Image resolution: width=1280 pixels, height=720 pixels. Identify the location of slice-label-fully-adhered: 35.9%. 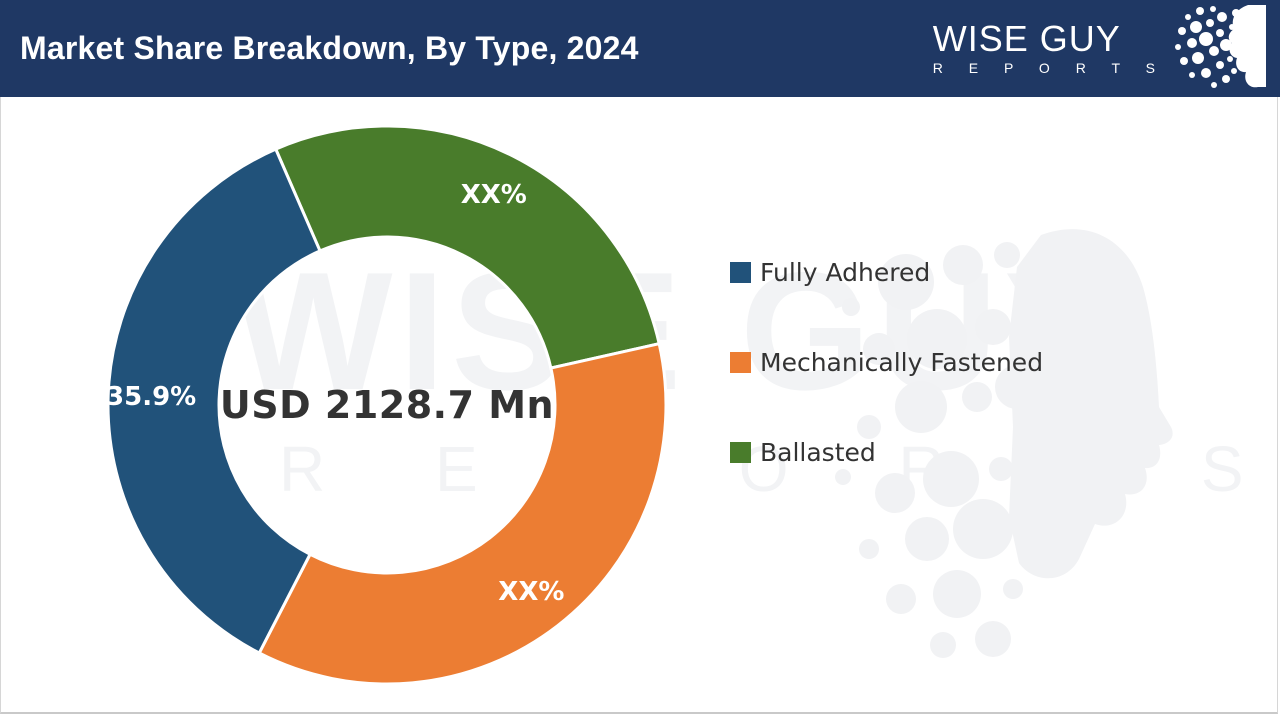
(151, 397).